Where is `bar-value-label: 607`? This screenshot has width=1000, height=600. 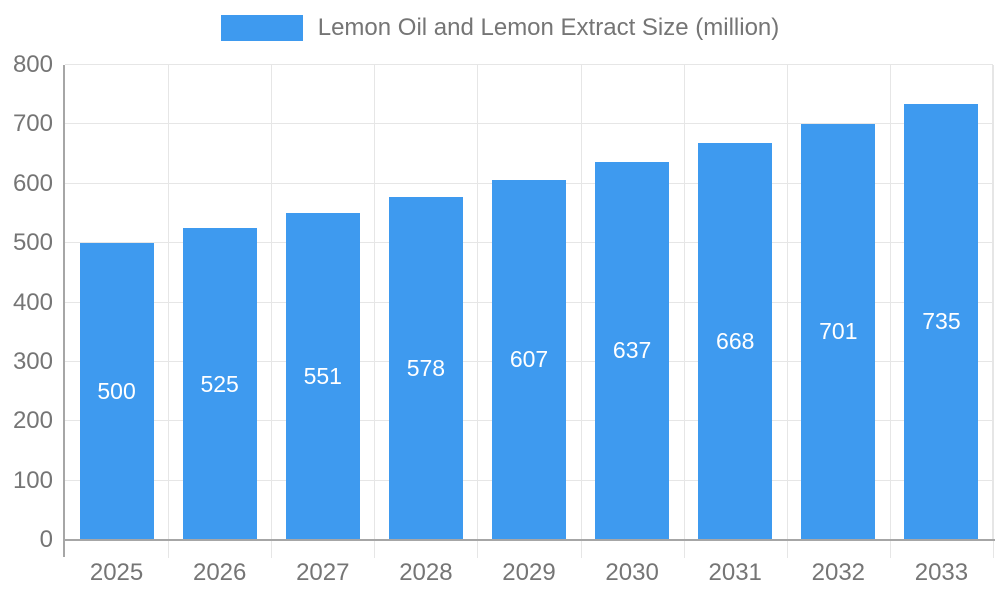
bar-value-label: 607 is located at coordinates (529, 359).